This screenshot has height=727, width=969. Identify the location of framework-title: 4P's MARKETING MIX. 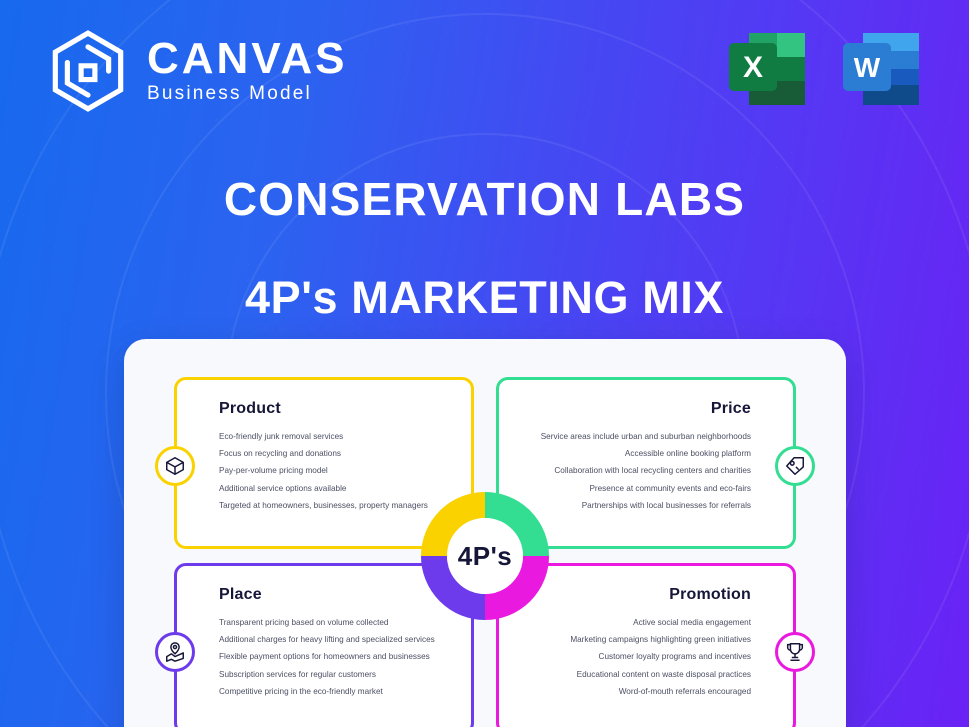
(484, 297).